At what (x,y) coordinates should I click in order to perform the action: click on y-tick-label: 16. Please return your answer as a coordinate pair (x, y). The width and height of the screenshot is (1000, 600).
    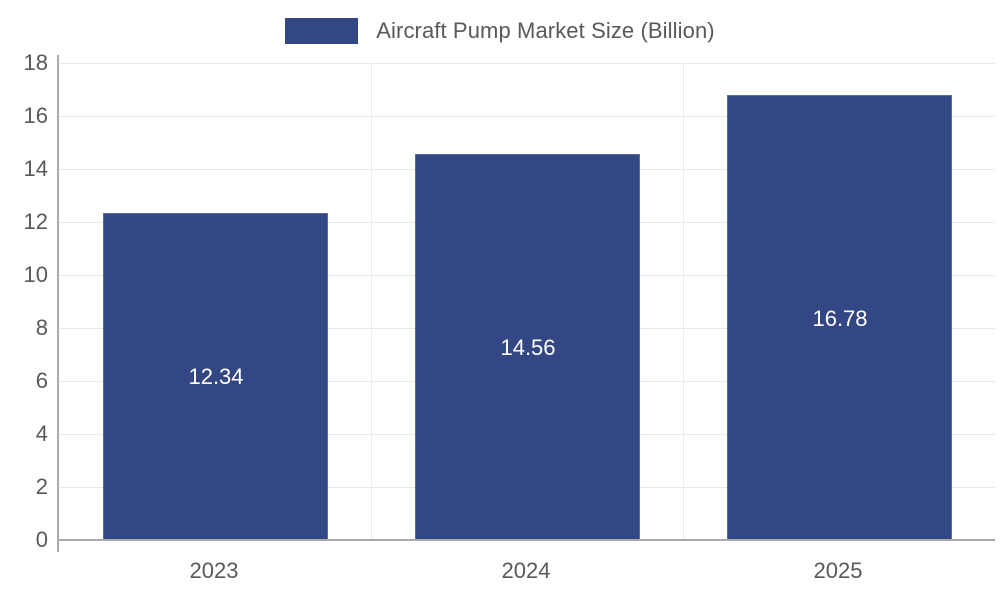
    Looking at the image, I should click on (35, 115).